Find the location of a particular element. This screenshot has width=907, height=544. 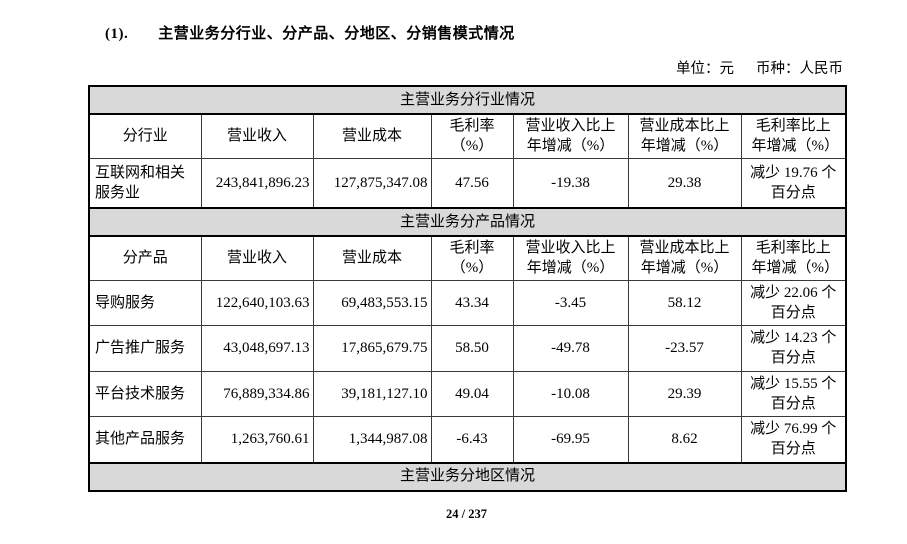

section-number: (1). is located at coordinates (117, 34).